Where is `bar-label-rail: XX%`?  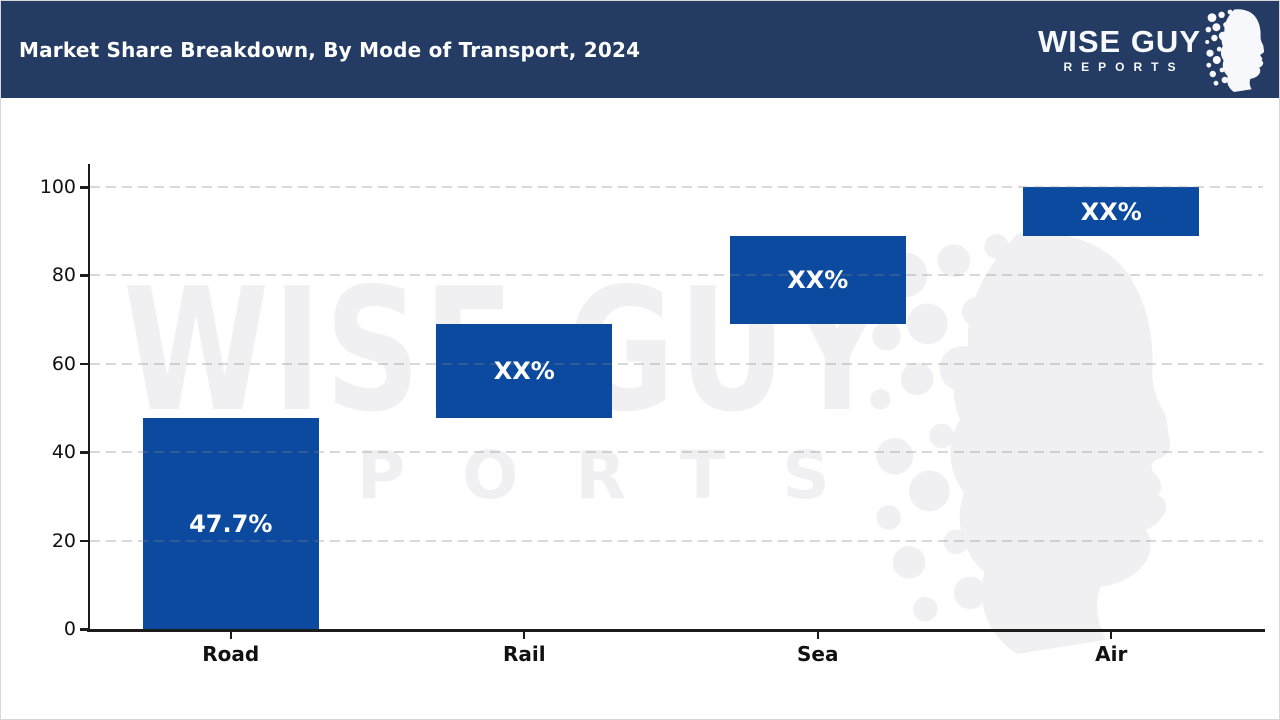
bar-label-rail: XX% is located at coordinates (524, 370).